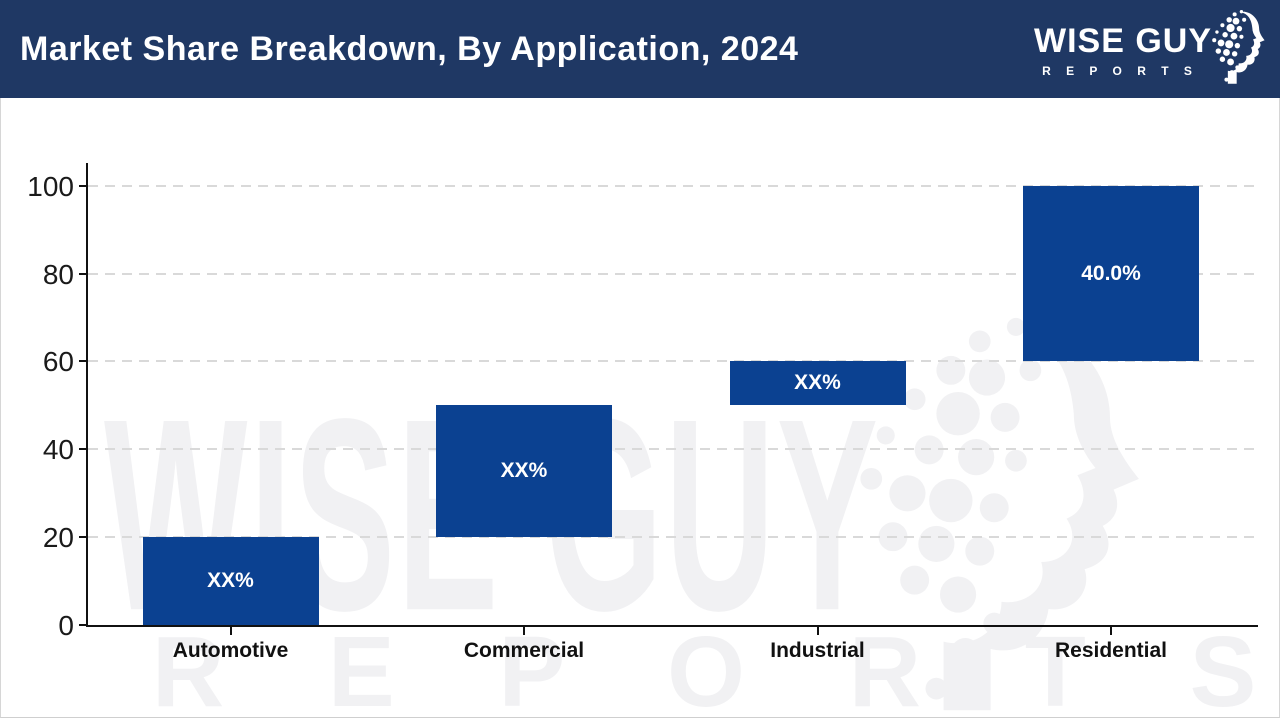 This screenshot has width=1280, height=720. Describe the element at coordinates (58, 362) in the screenshot. I see `y-tick-label: 60` at that location.